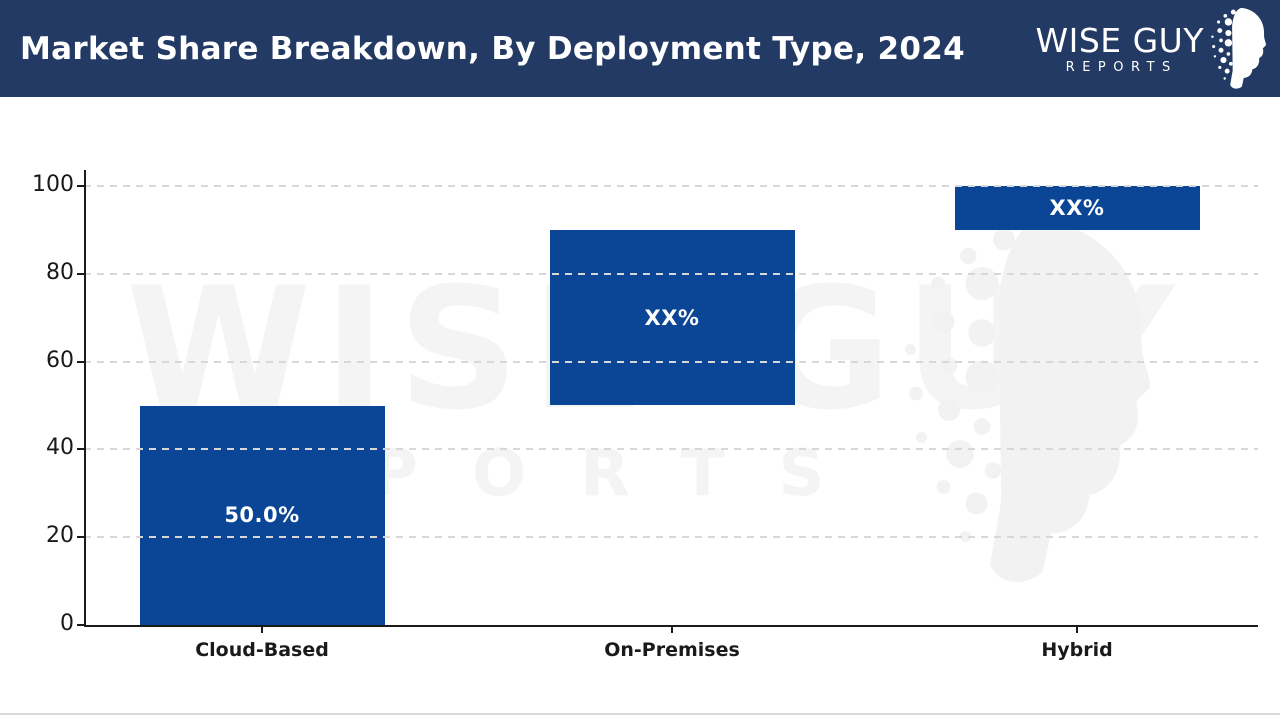  I want to click on y-tick-label: 40, so click(60, 448).